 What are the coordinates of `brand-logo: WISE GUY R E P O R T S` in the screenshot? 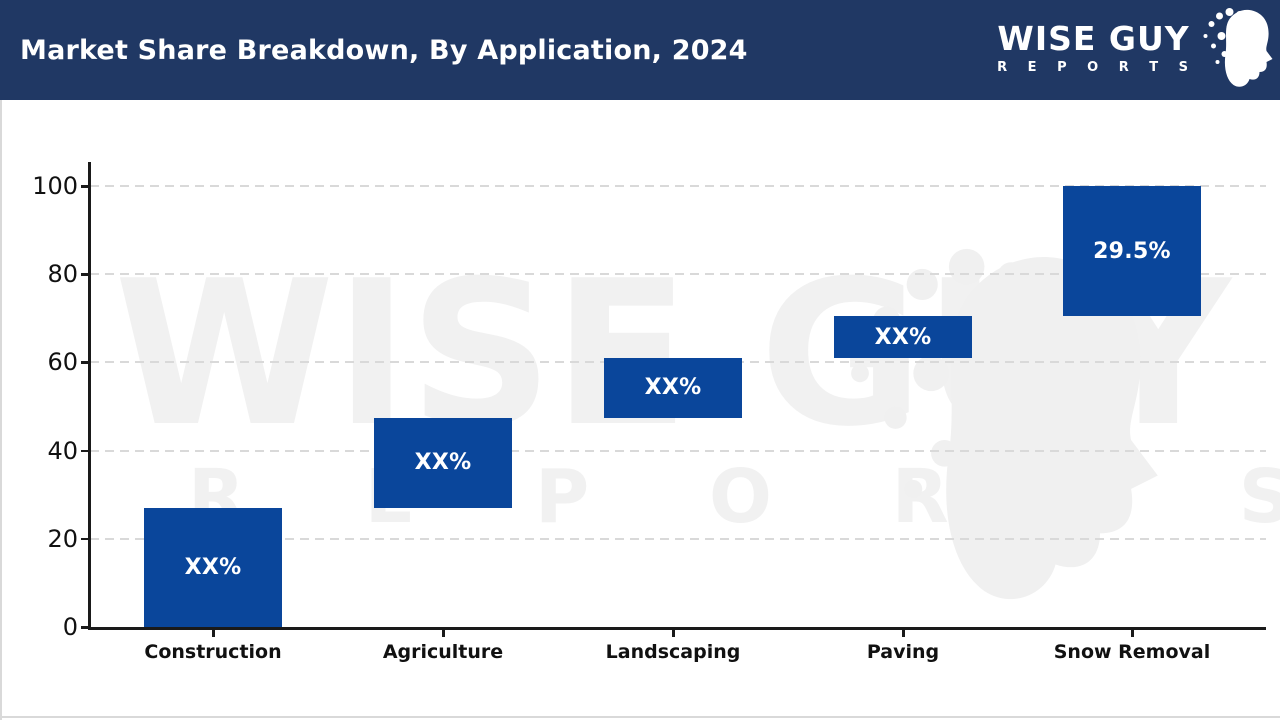 It's located at (1093, 47).